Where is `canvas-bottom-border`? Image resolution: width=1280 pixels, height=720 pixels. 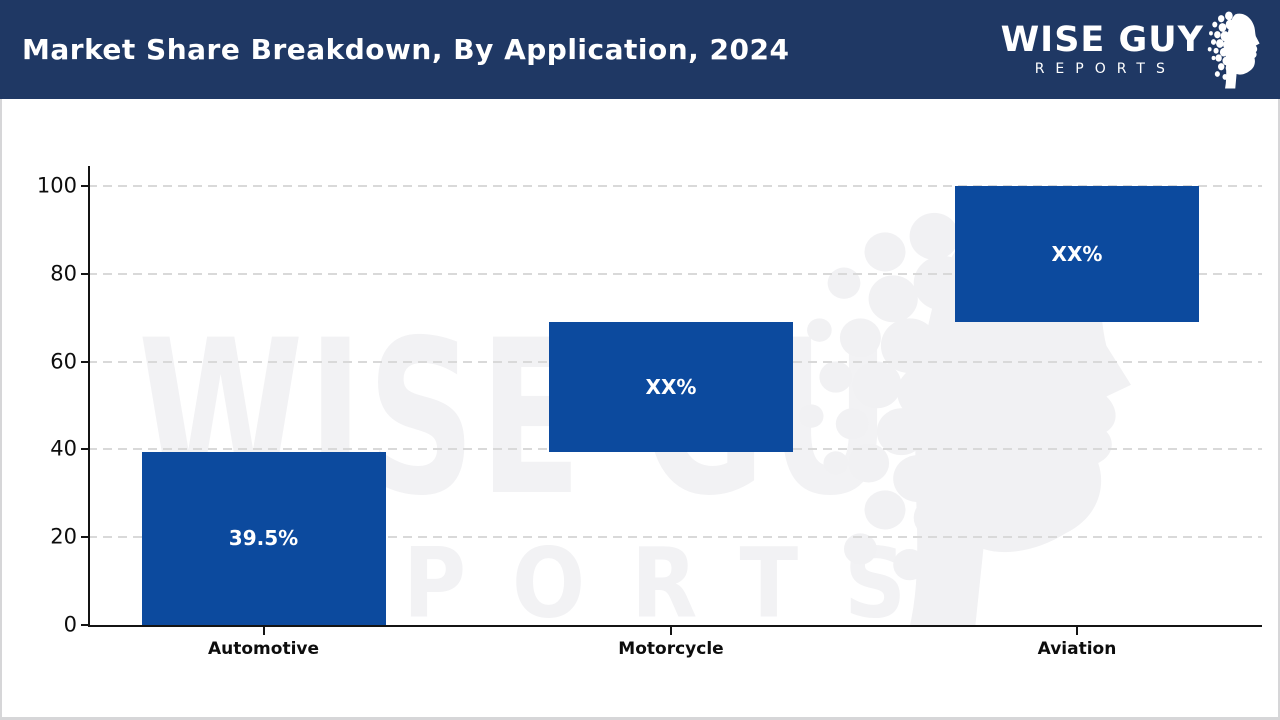 canvas-bottom-border is located at coordinates (640, 718).